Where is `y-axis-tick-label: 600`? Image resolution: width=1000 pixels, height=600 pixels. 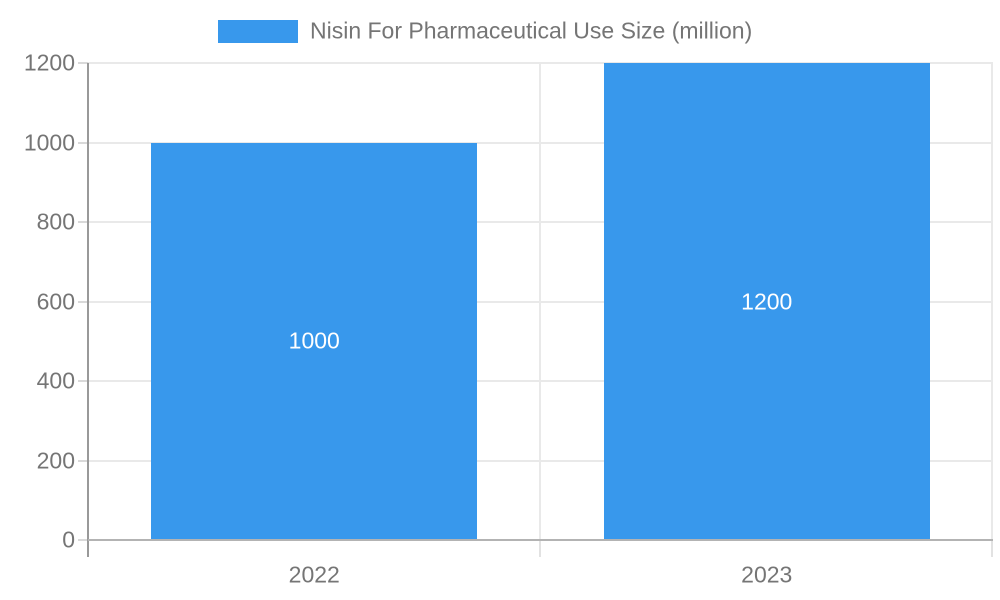 y-axis-tick-label: 600 is located at coordinates (55, 301).